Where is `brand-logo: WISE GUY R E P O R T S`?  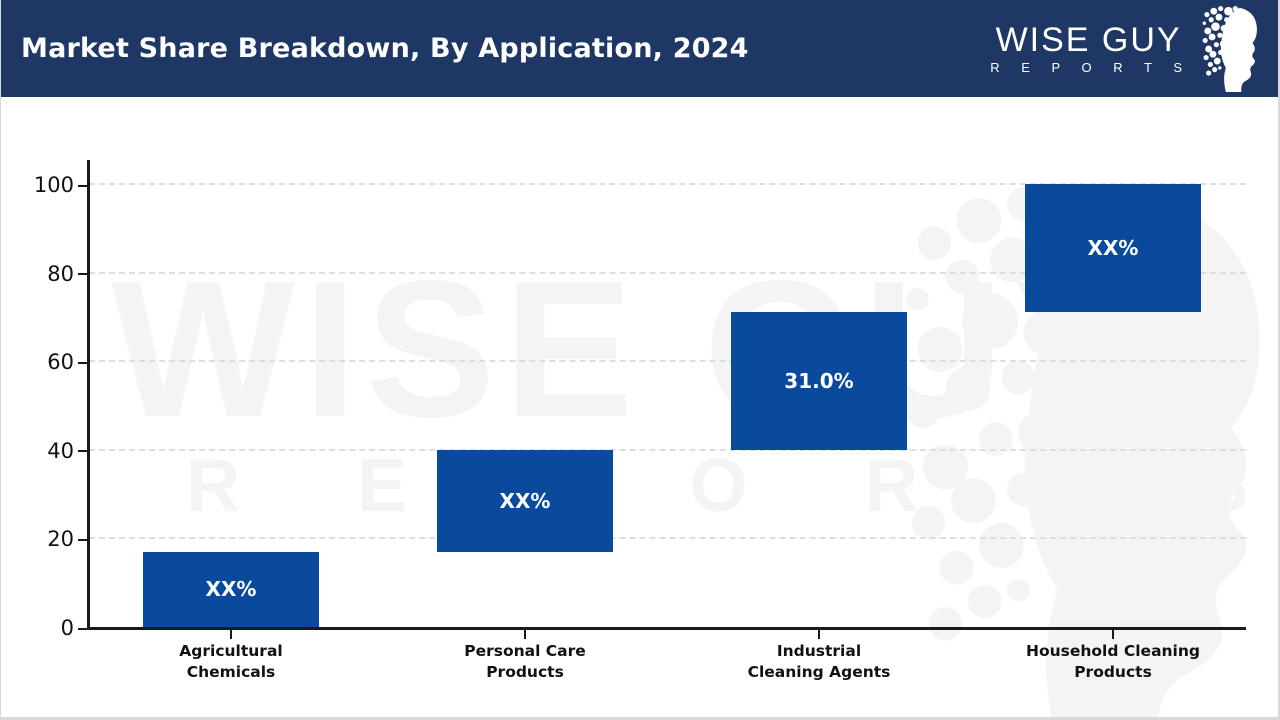
brand-logo: WISE GUY R E P O R T S is located at coordinates (1132, 48).